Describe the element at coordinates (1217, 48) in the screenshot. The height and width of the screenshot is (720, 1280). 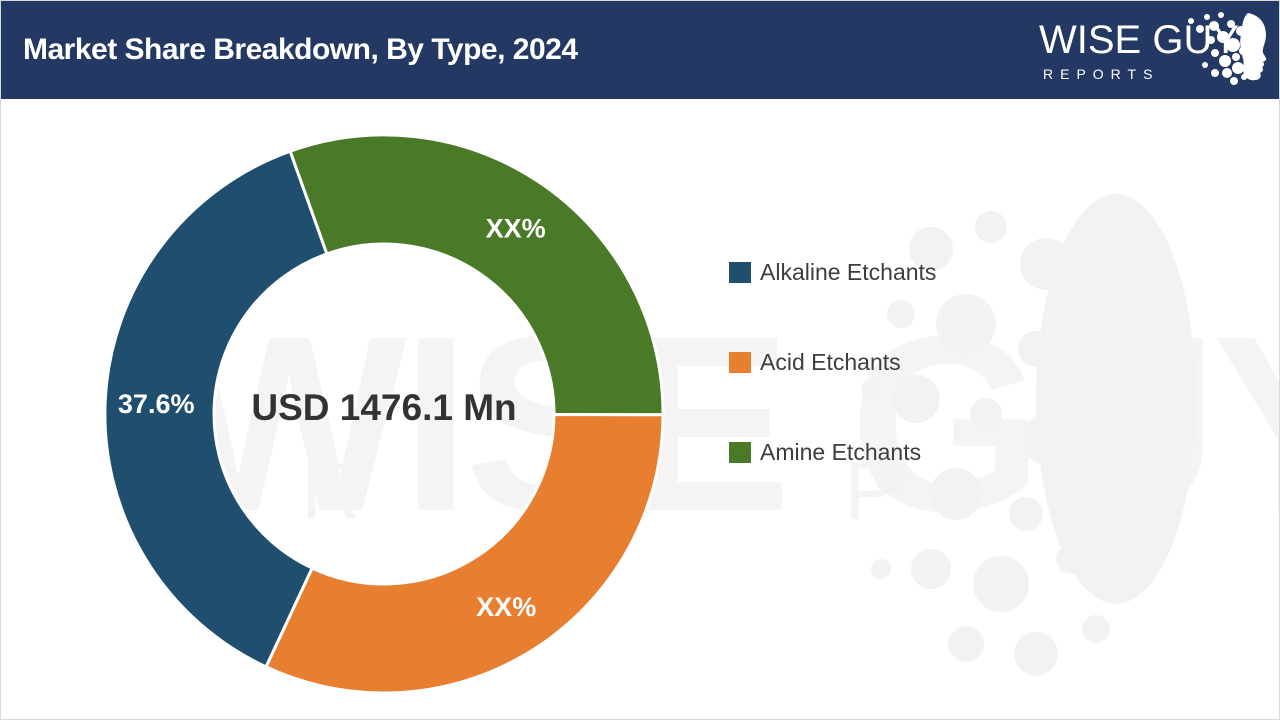
I see `logo-dots-icon` at that location.